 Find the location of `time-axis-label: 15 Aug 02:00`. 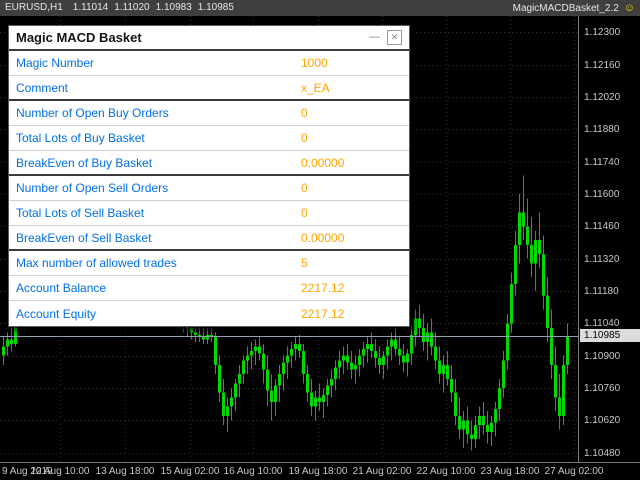

time-axis-label: 15 Aug 02:00 is located at coordinates (190, 471).